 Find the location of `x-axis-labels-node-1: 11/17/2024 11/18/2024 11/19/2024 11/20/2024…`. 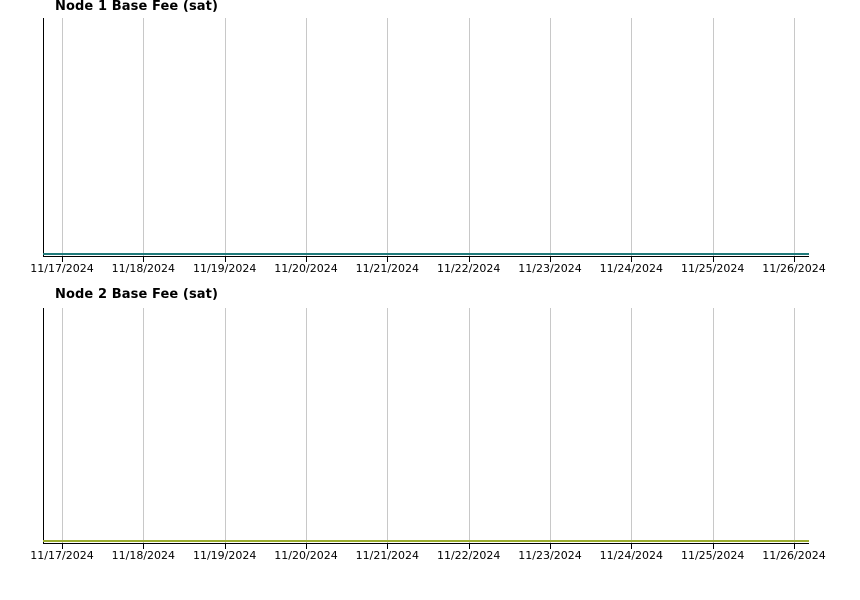

x-axis-labels-node-1: 11/17/2024 11/18/2024 11/19/2024 11/20/2024… is located at coordinates (430, 270).